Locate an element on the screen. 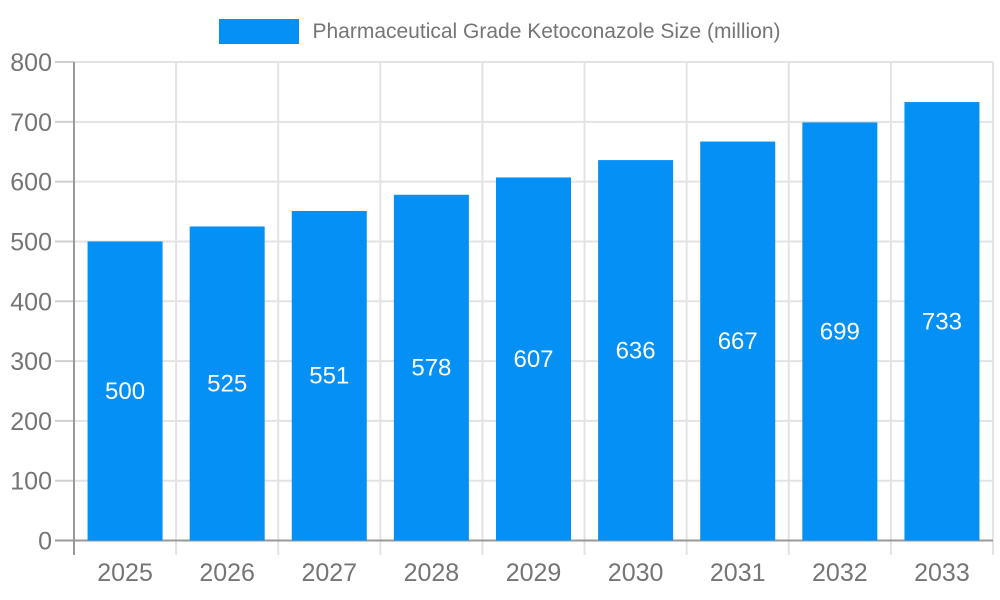 This screenshot has width=1000, height=600. x-axis-label: 2029 is located at coordinates (534, 573).